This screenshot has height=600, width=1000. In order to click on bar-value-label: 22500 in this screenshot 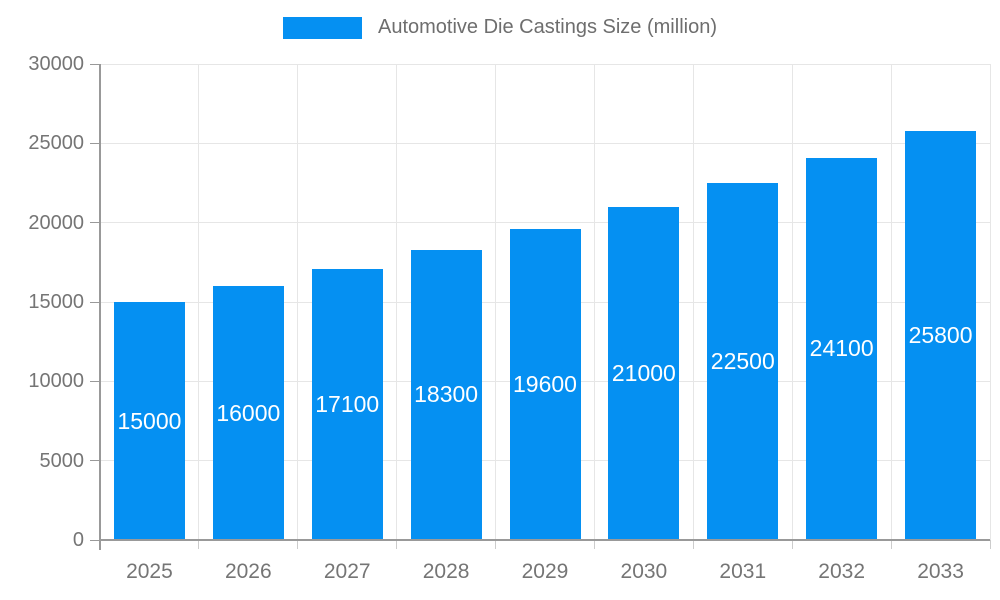, I will do `click(742, 361)`.